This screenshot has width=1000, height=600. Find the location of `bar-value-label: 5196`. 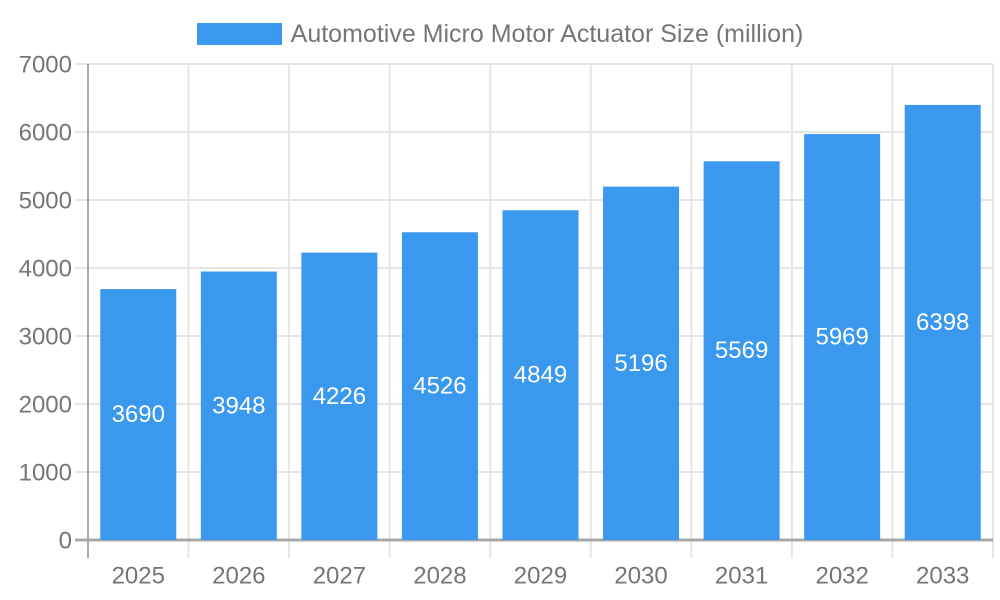

bar-value-label: 5196 is located at coordinates (640, 363).